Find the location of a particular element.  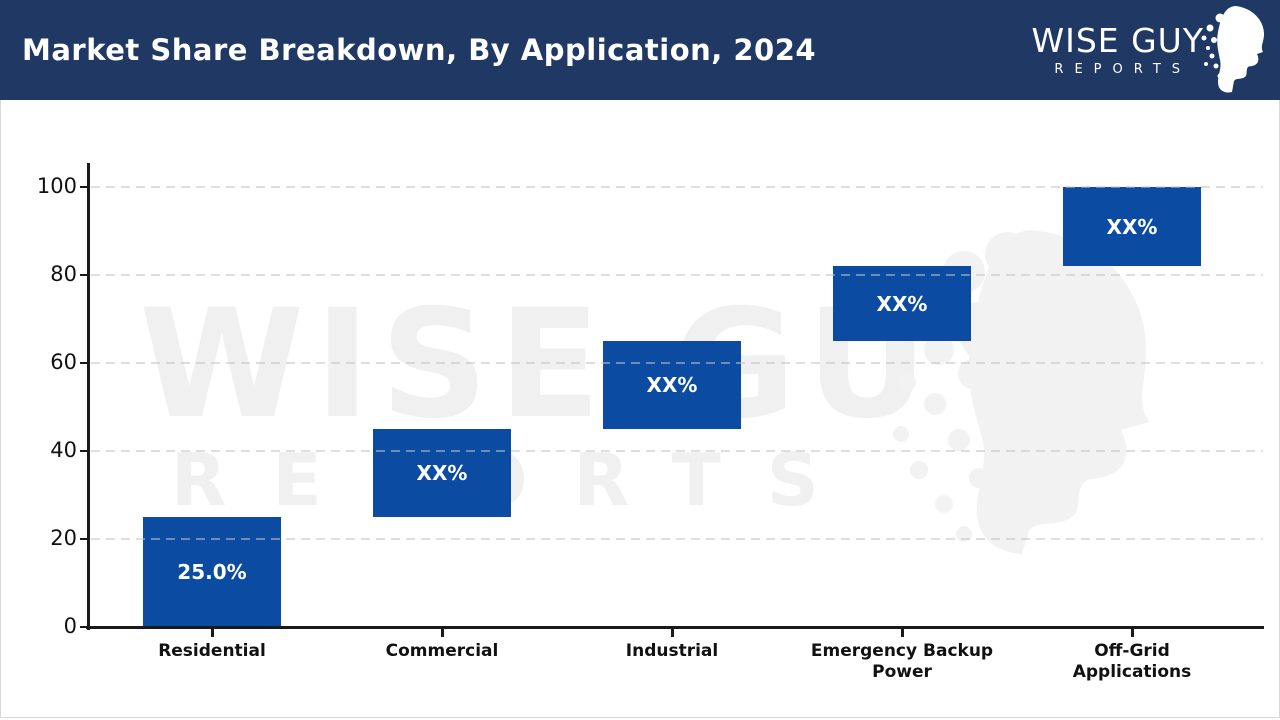

x-axis-category-line: Applications is located at coordinates (1132, 672).